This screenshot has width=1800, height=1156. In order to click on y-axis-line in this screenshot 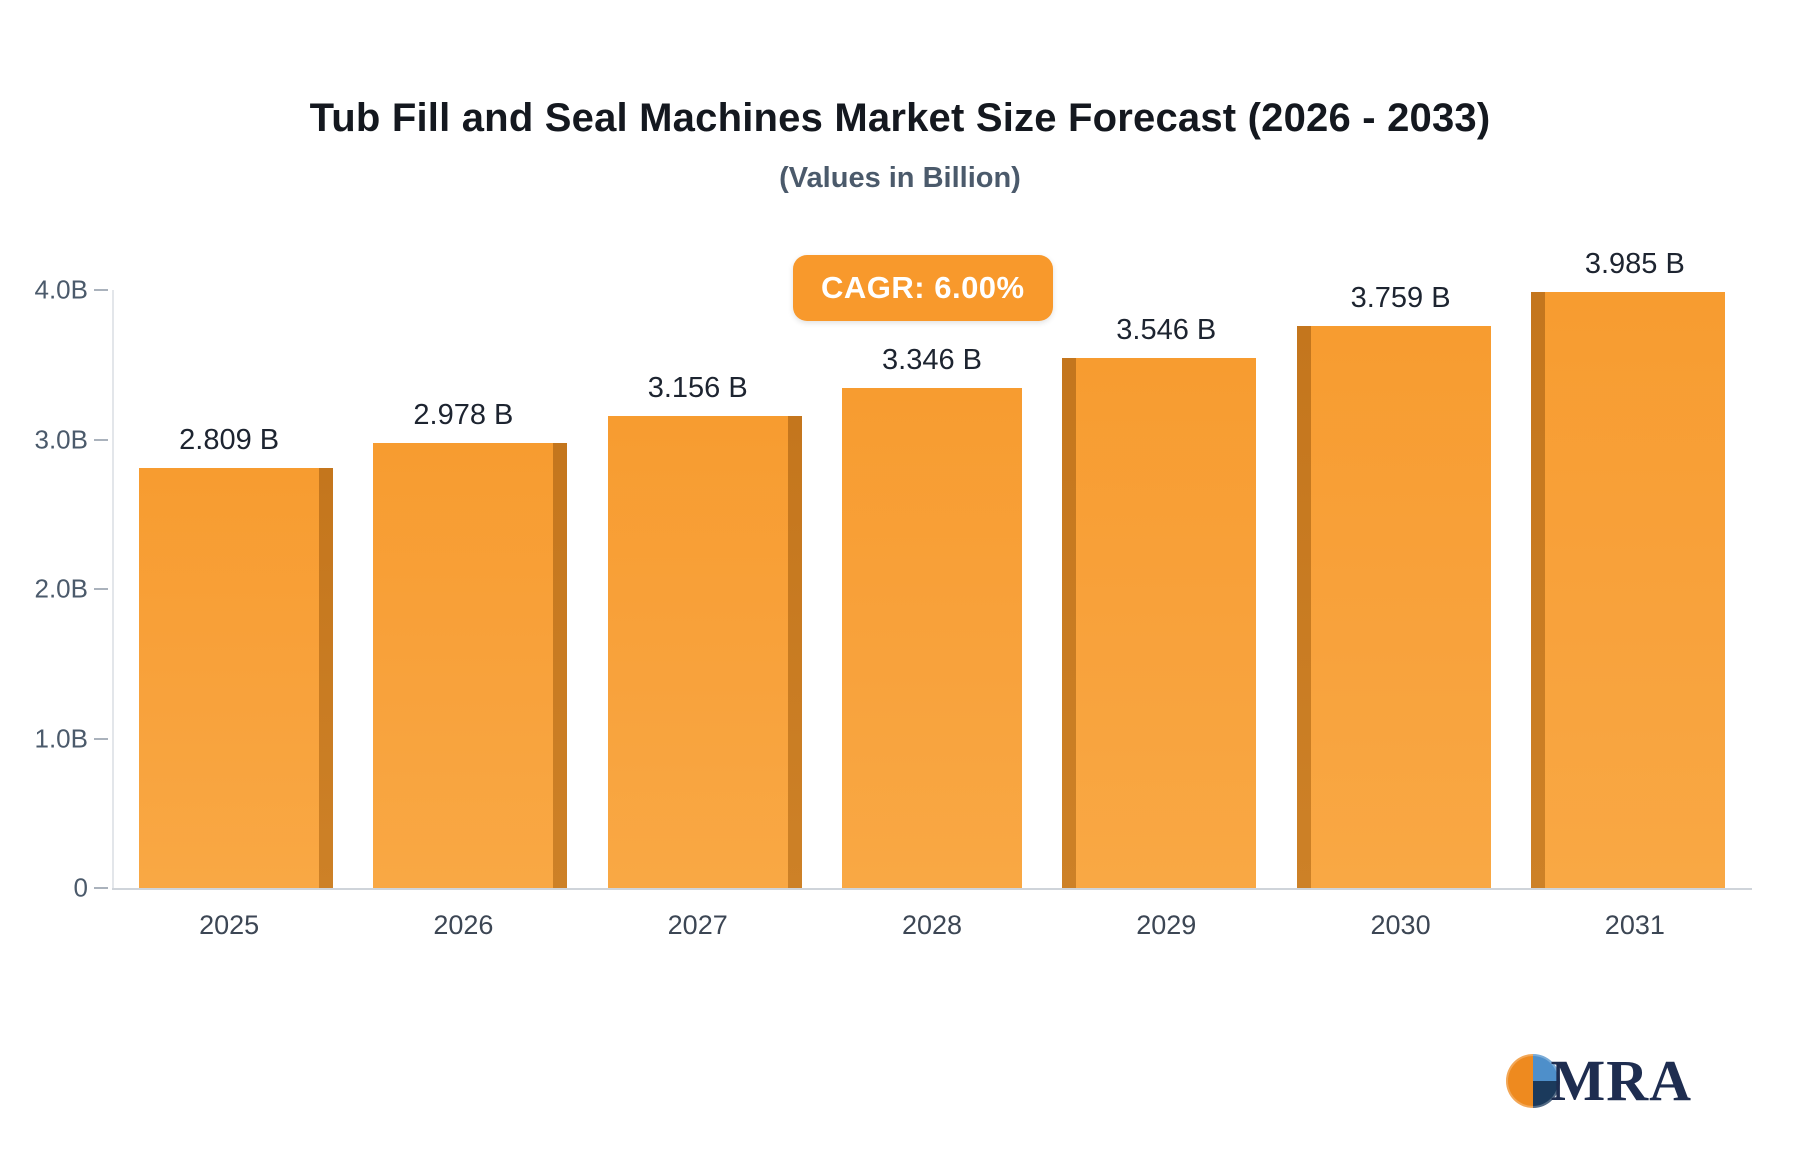, I will do `click(113, 589)`.